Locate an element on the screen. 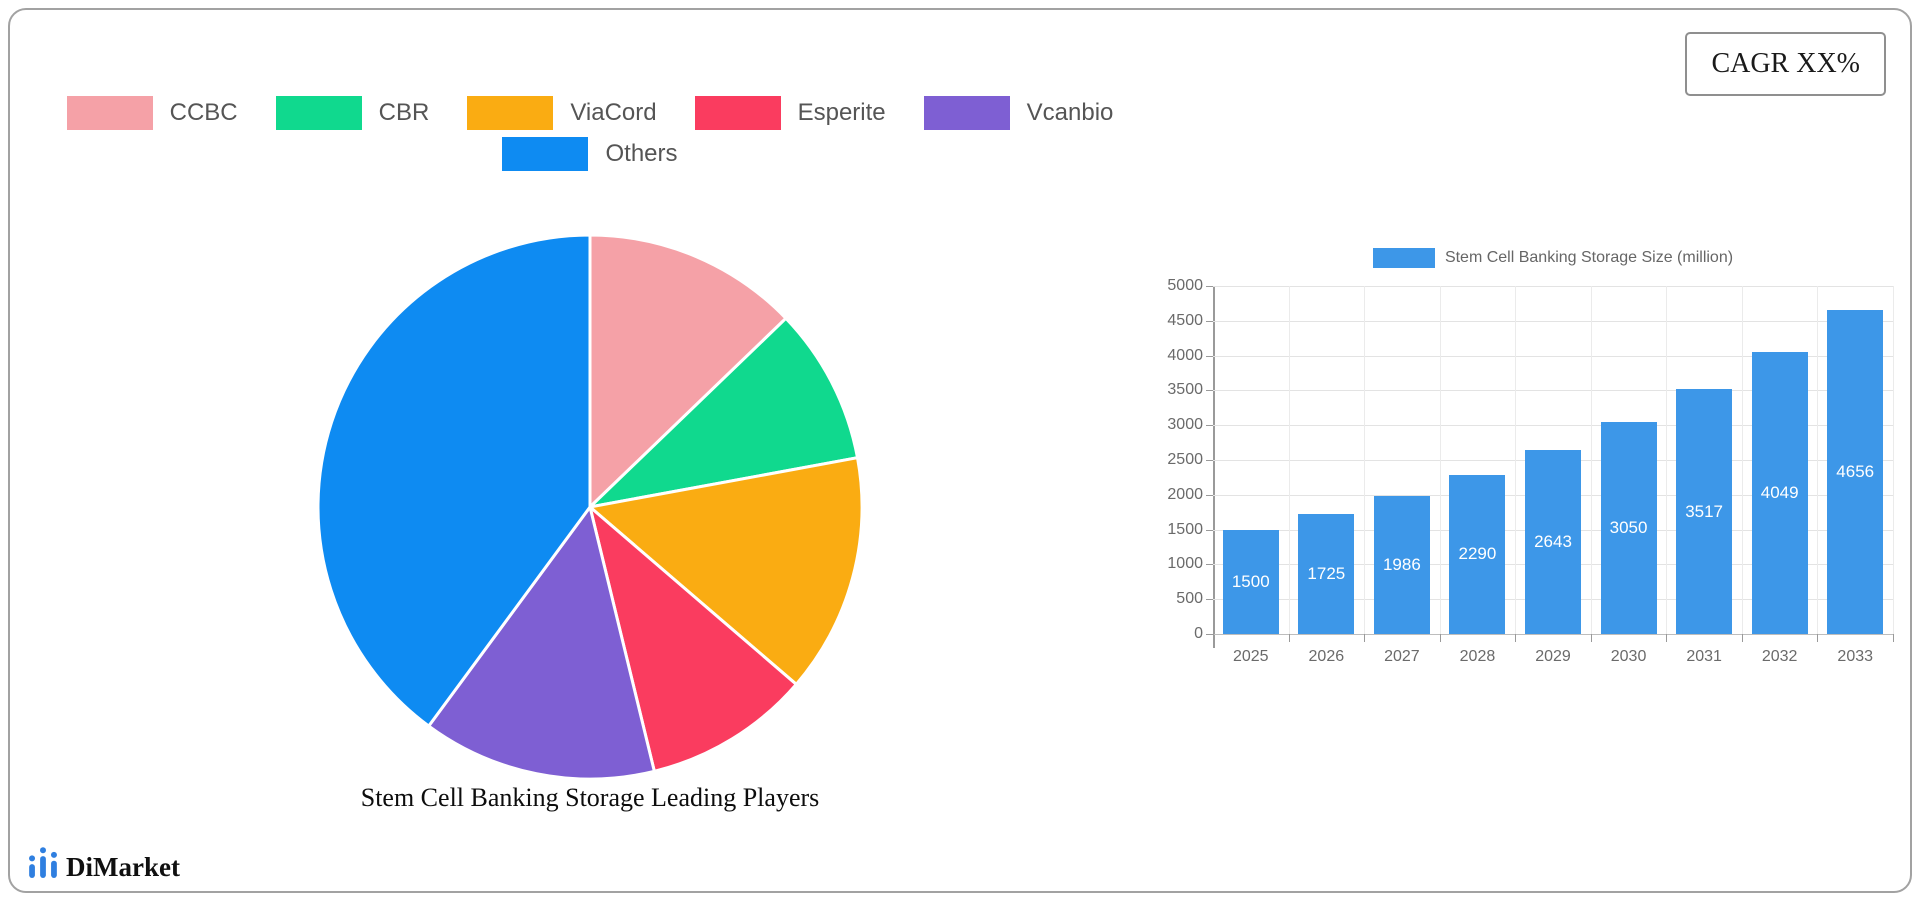  bar-2027: 1986 is located at coordinates (1401, 564).